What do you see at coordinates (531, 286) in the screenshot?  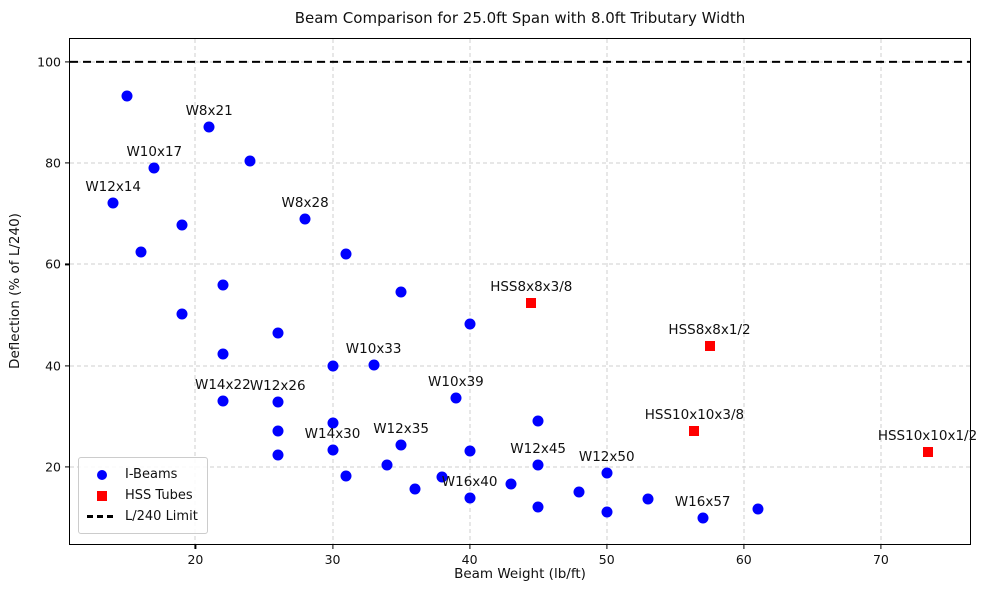 I see `data-point-label: HSS8x8x3/8` at bounding box center [531, 286].